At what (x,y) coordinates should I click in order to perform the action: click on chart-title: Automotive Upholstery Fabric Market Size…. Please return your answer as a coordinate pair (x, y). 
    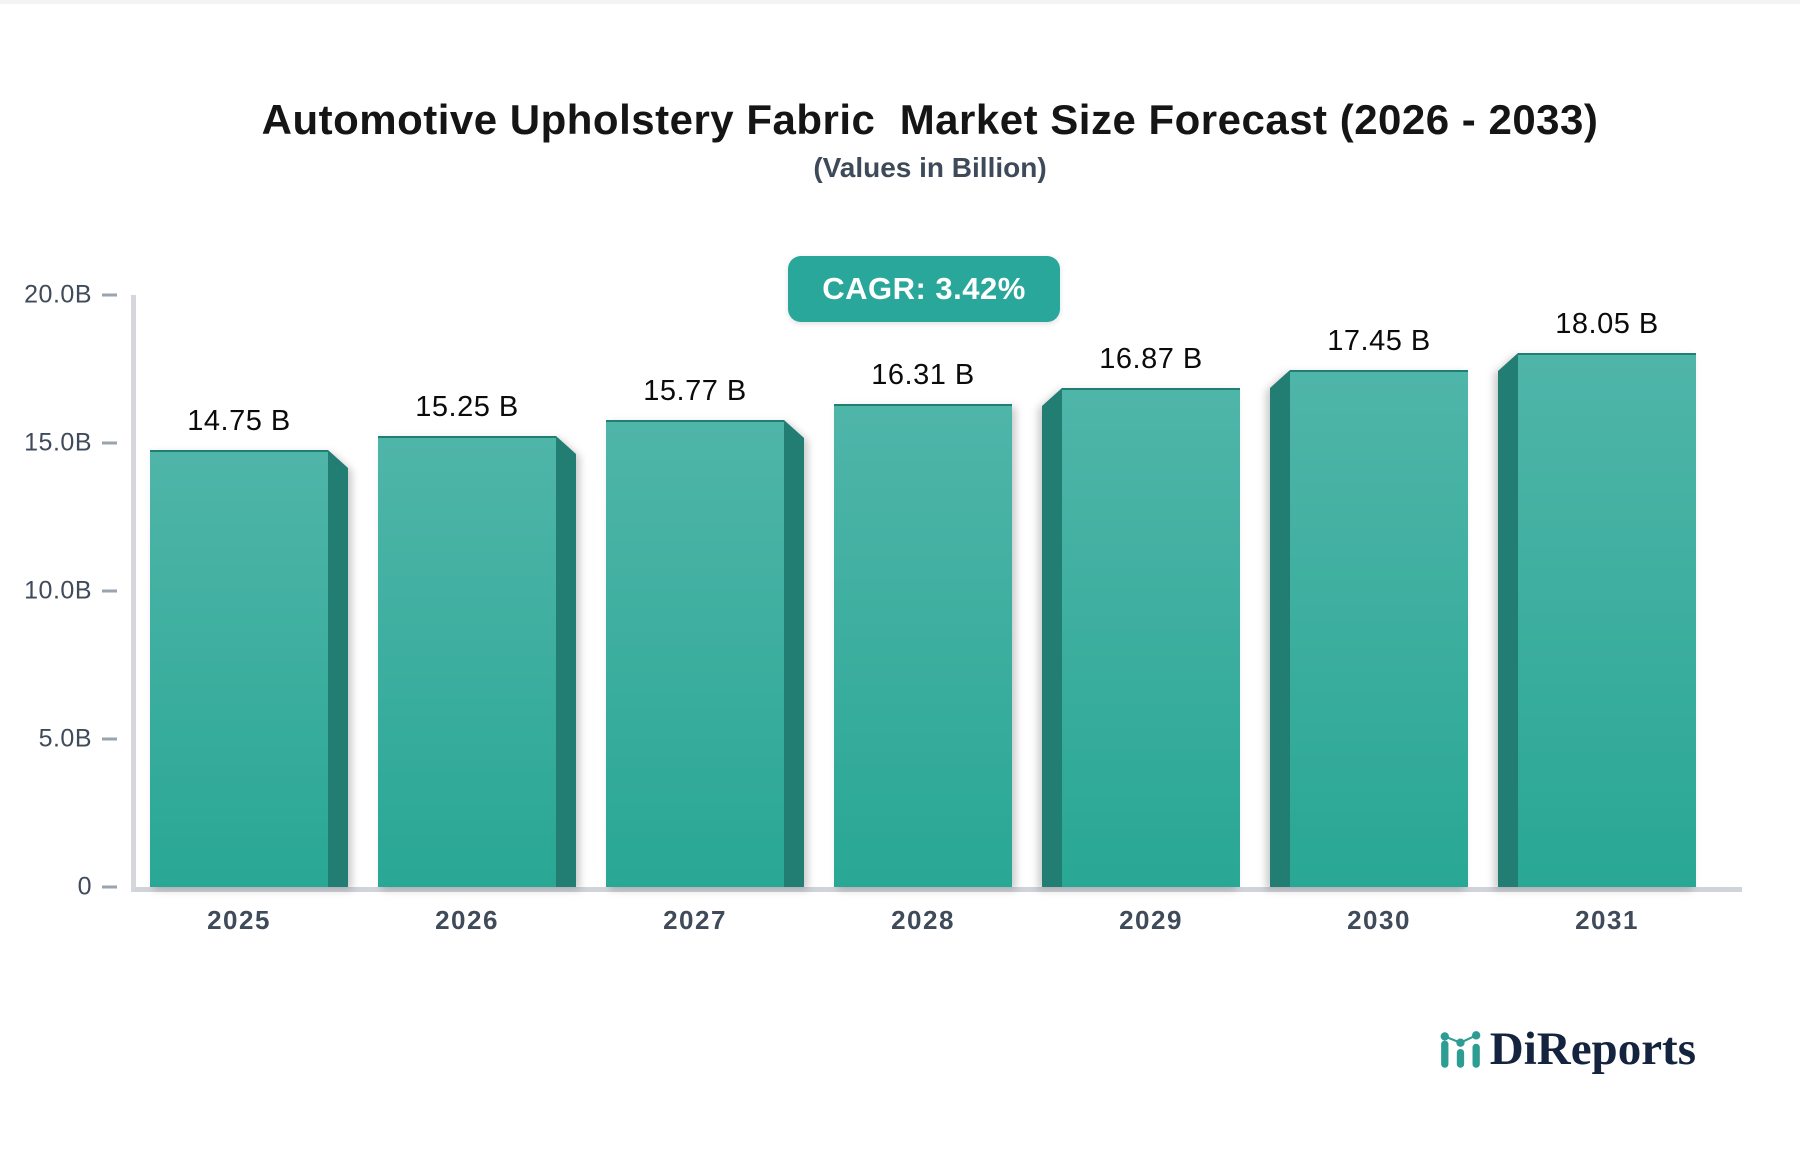
    Looking at the image, I should click on (930, 119).